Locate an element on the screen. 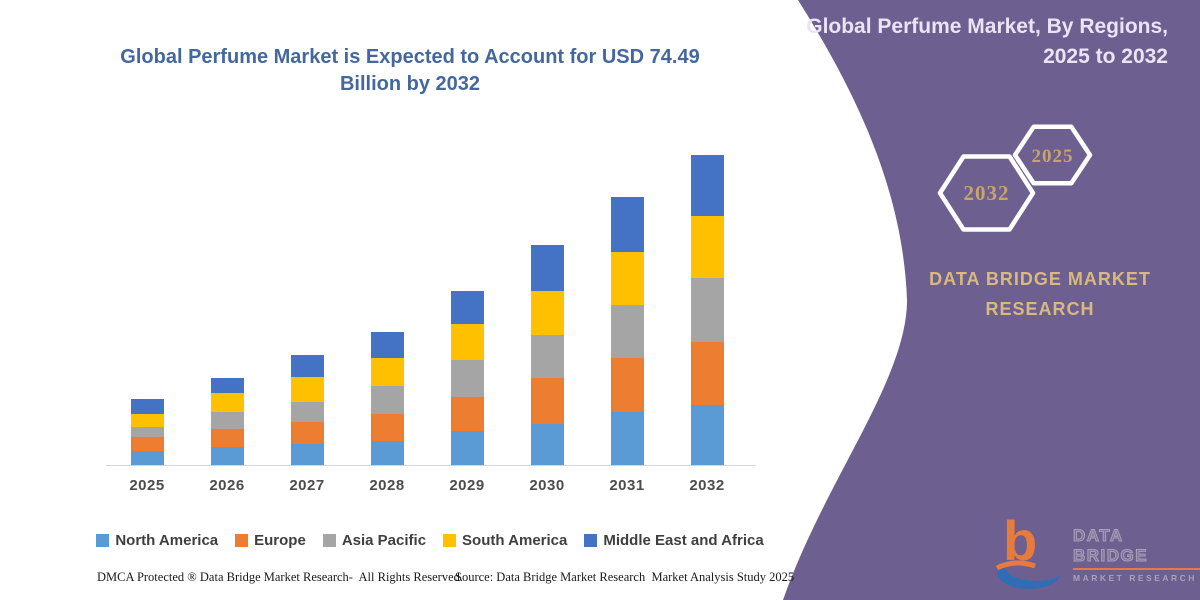  bar-segment-2031-europe is located at coordinates (627, 385).